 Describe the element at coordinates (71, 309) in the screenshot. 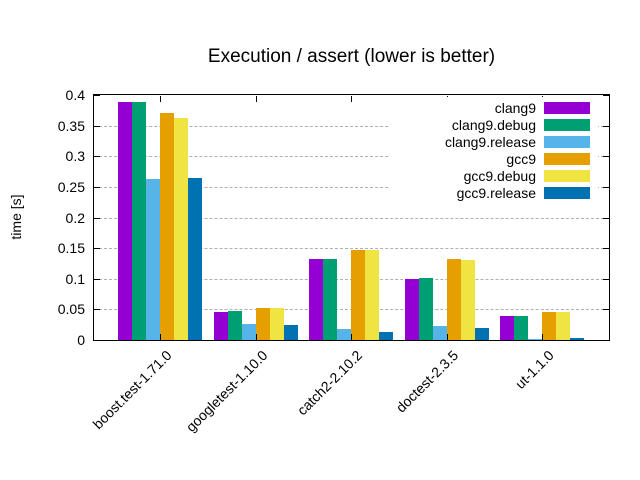

I see `y-tick-label: 0.05` at that location.